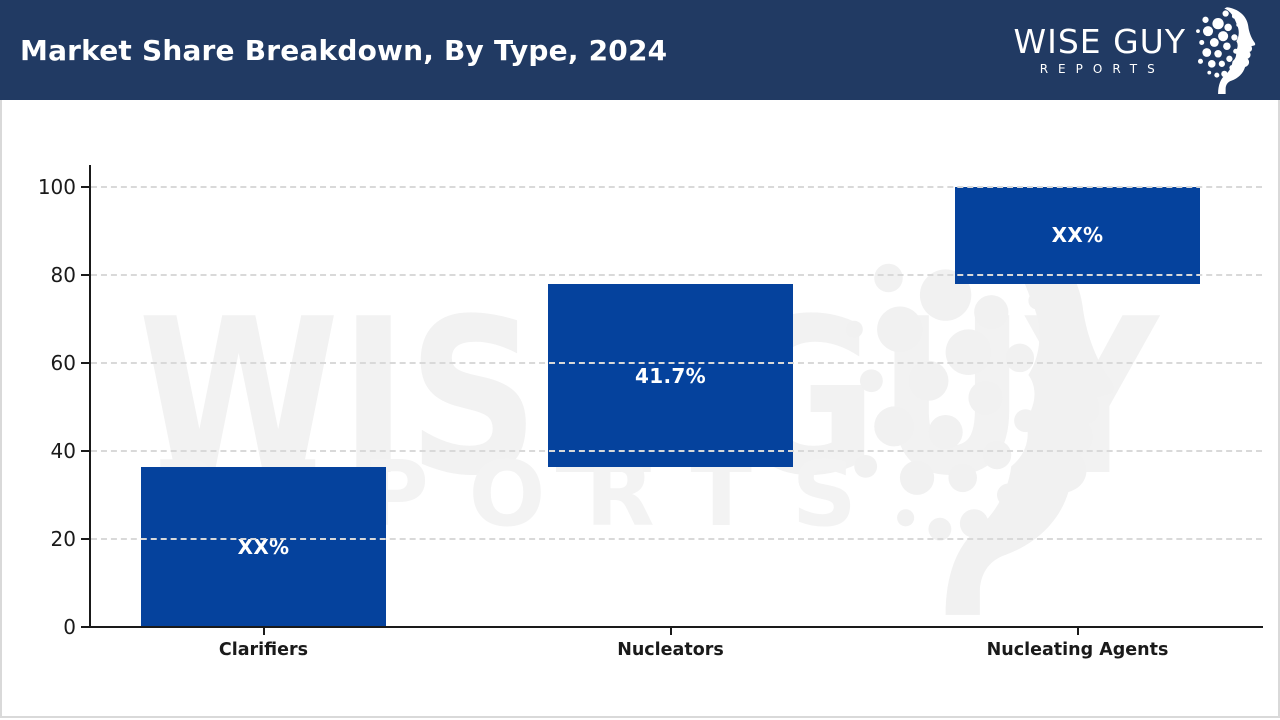  Describe the element at coordinates (263, 547) in the screenshot. I see `bar-clarifiers: XX%` at that location.